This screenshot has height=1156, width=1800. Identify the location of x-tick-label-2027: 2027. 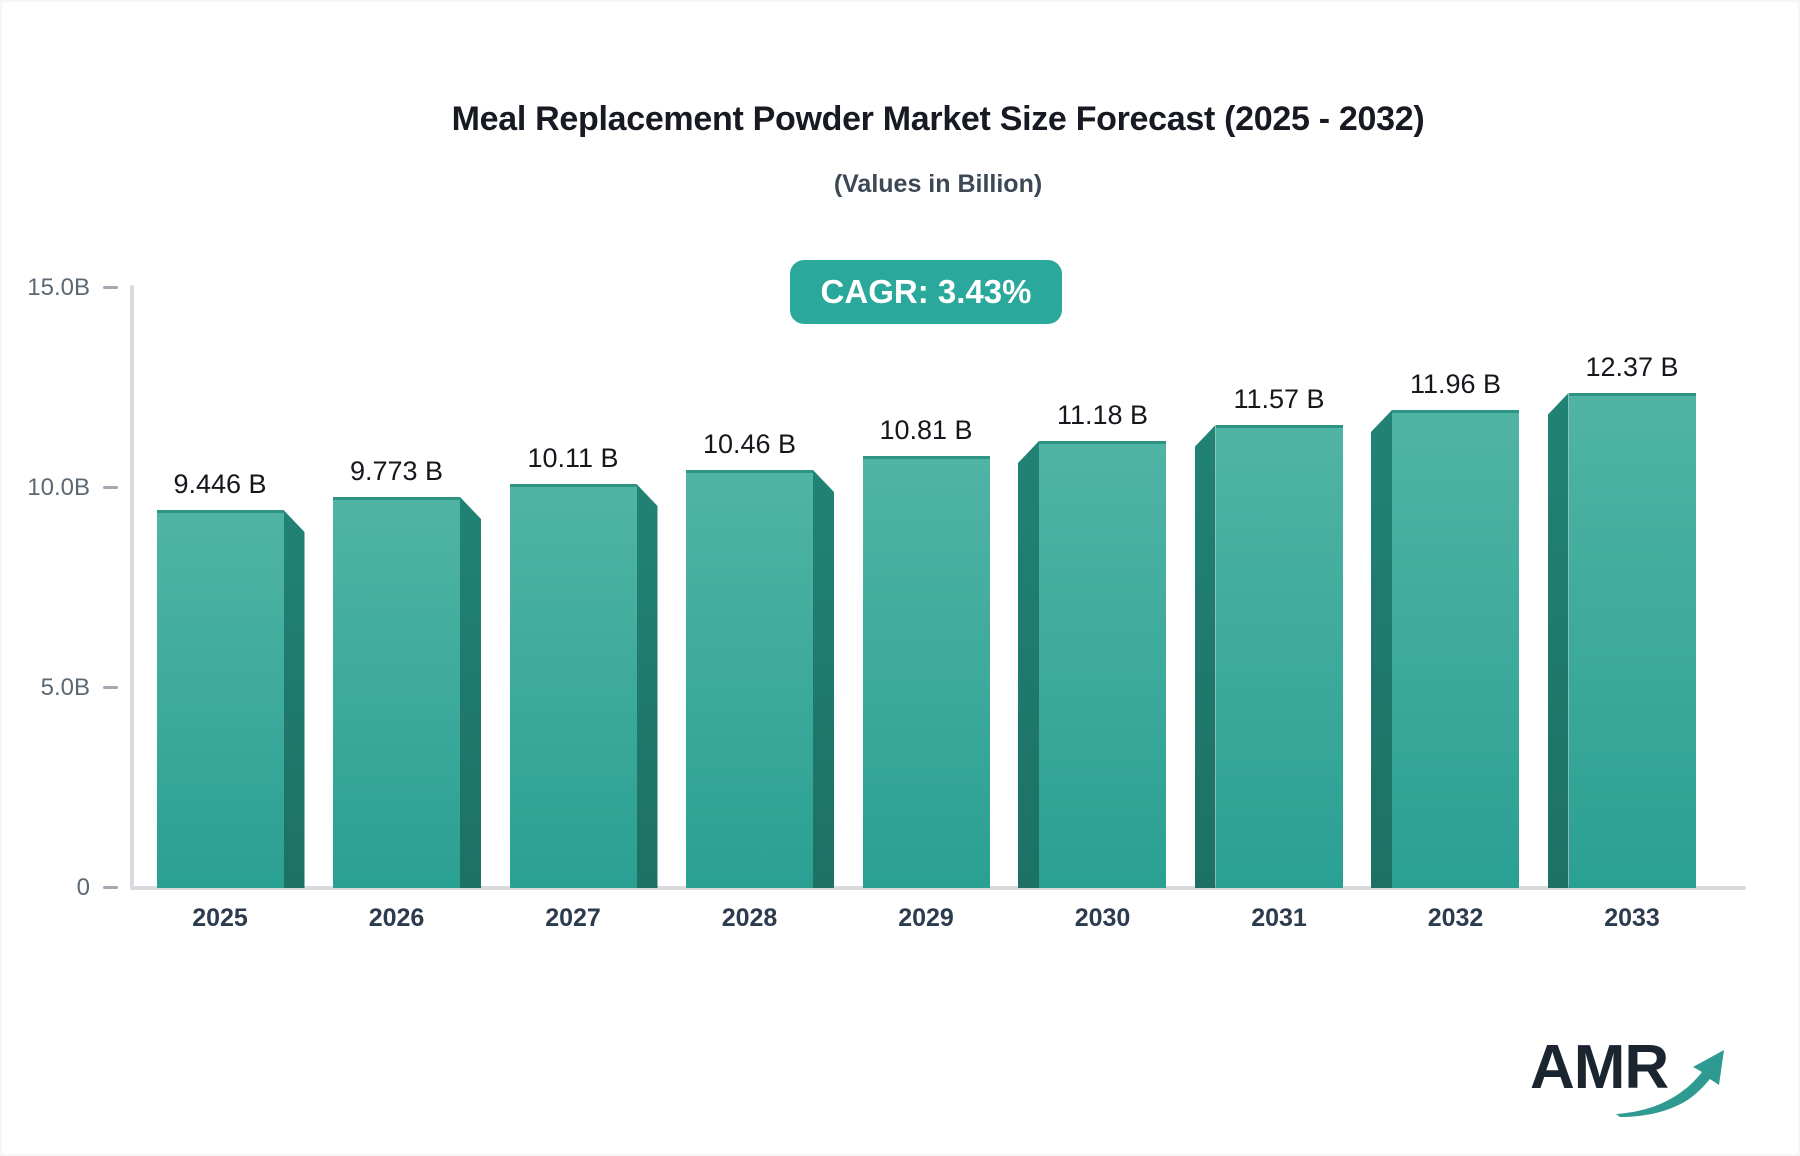
(573, 918).